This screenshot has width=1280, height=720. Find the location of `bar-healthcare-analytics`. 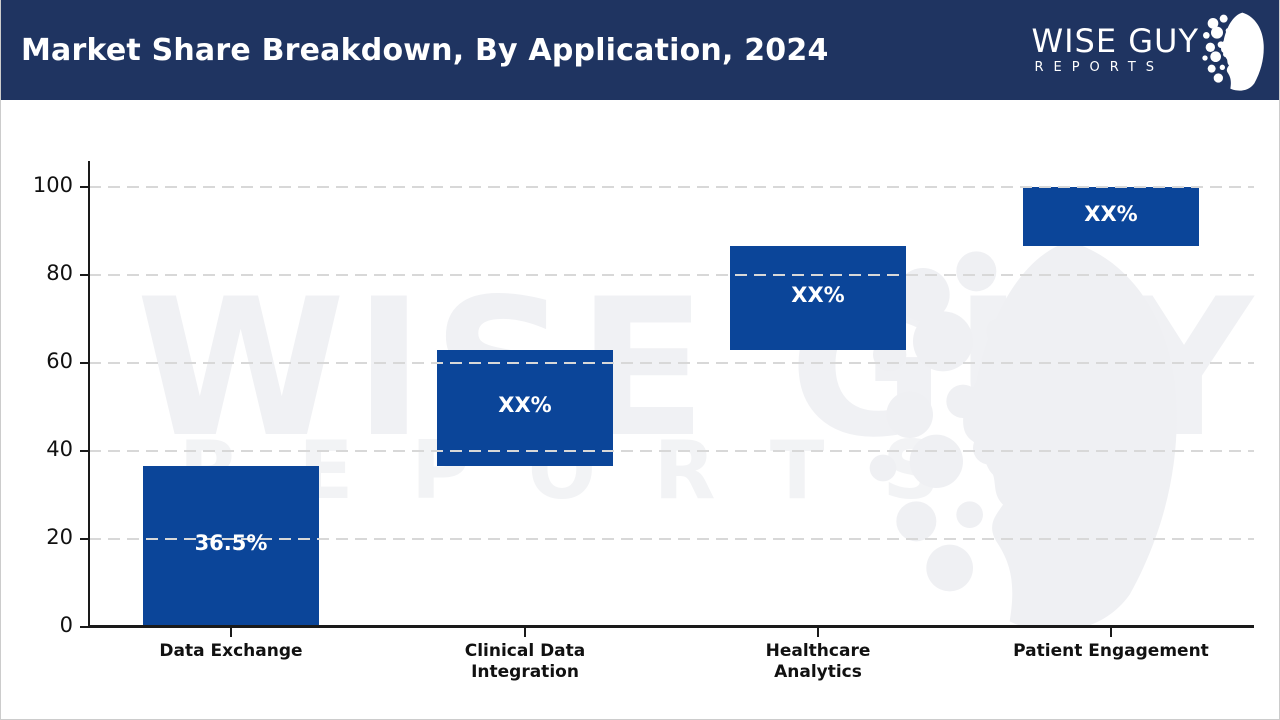

bar-healthcare-analytics is located at coordinates (818, 298).